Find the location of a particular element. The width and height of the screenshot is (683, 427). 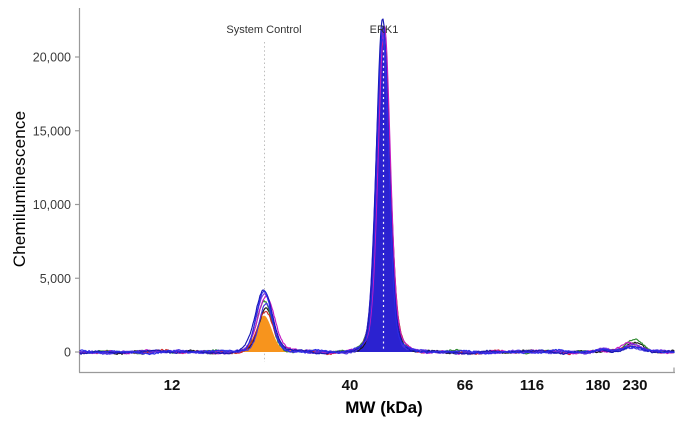

y-tick-label: 20,000 is located at coordinates (52, 58).